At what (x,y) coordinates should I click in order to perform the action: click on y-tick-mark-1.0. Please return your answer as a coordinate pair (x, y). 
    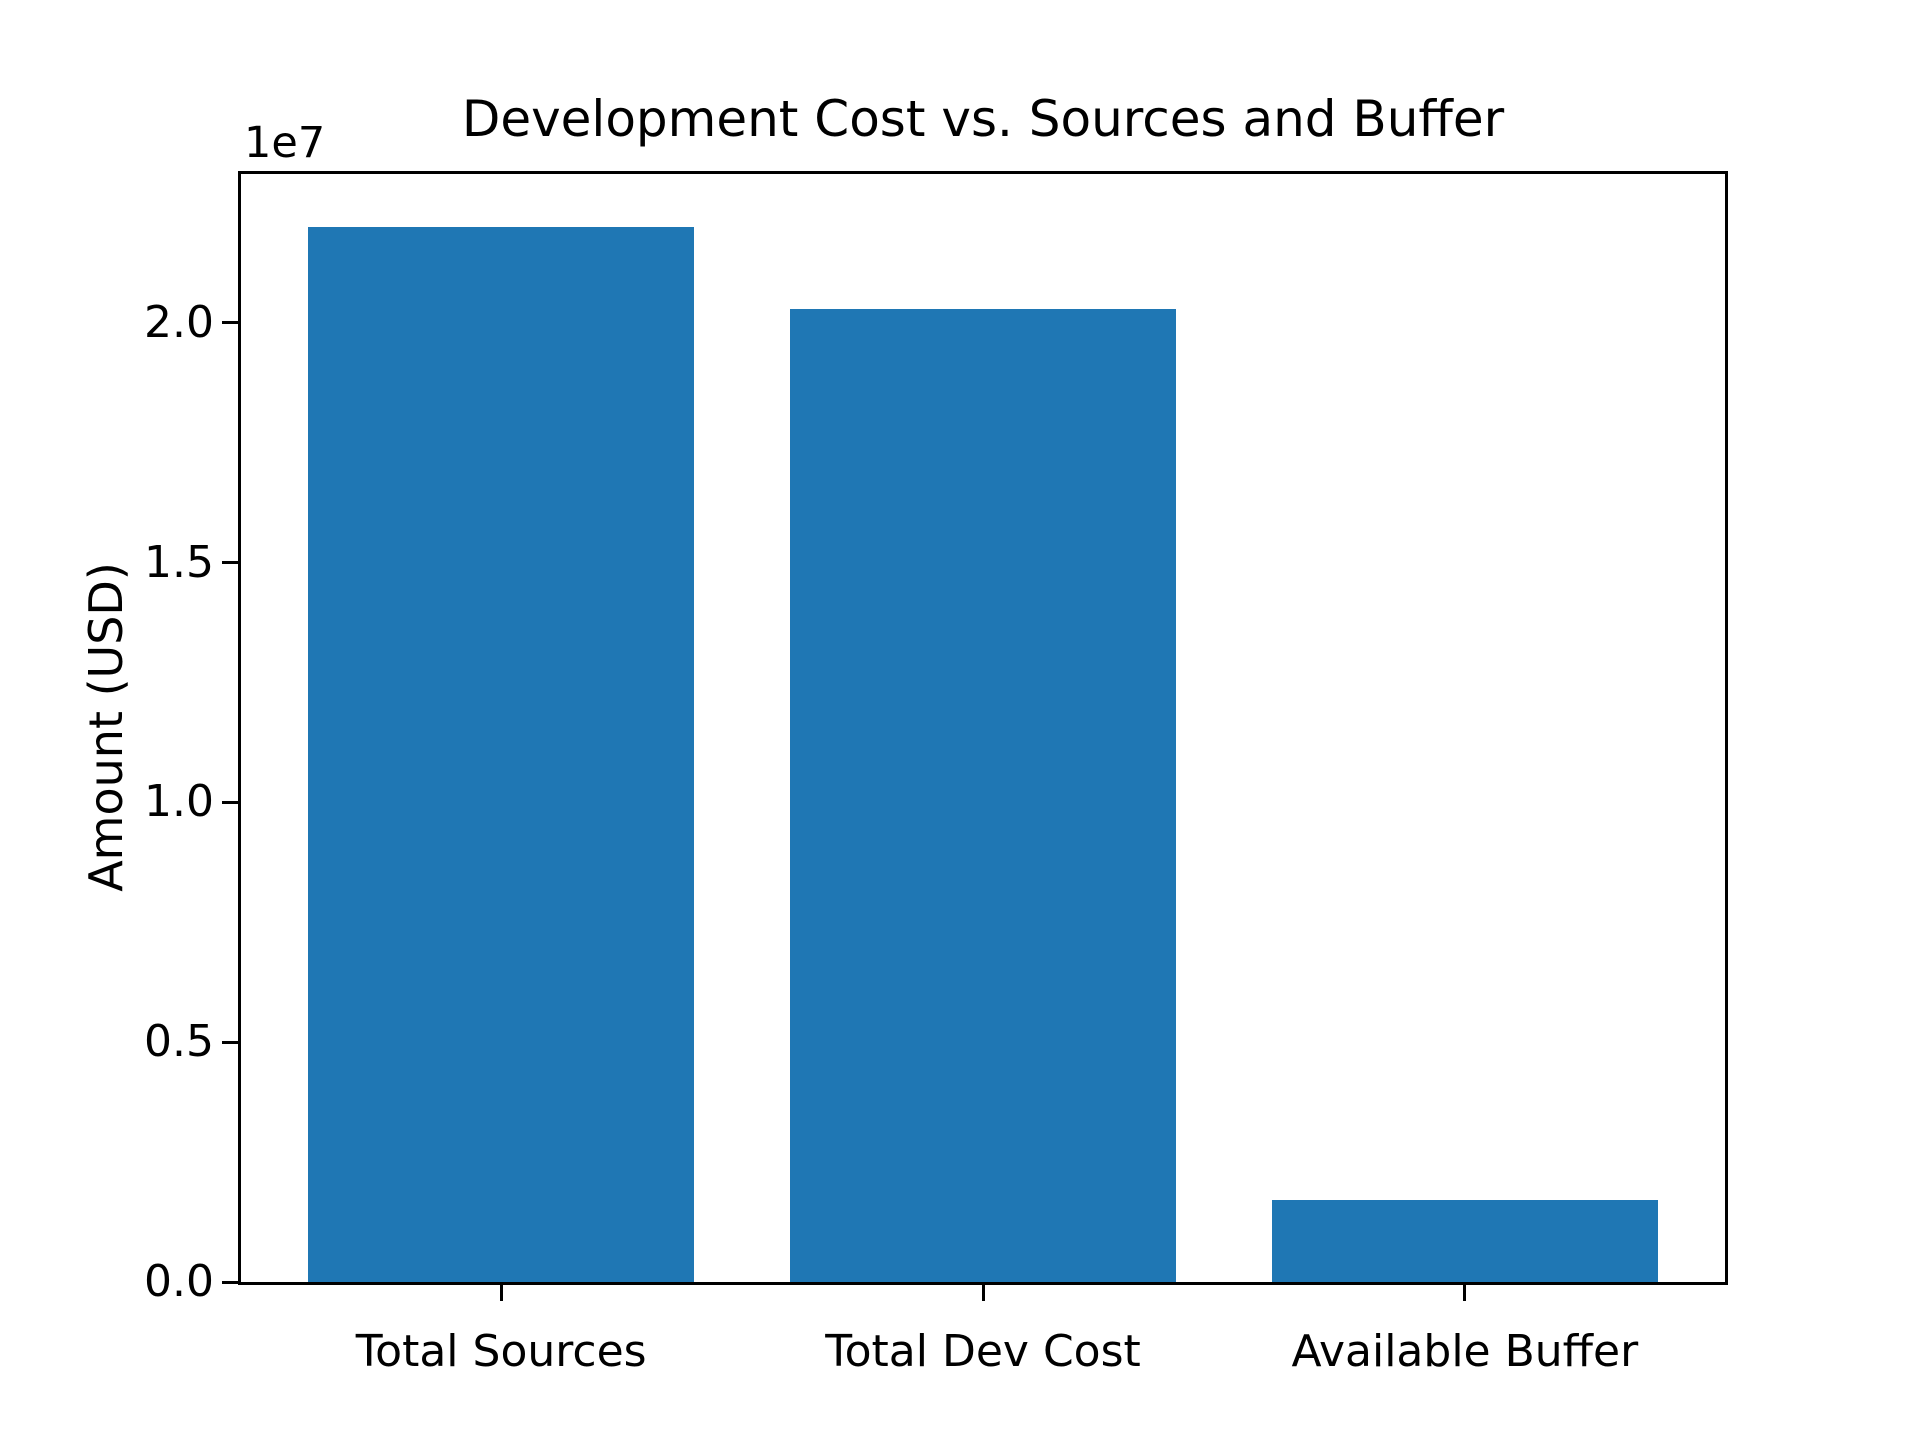
    Looking at the image, I should click on (230, 802).